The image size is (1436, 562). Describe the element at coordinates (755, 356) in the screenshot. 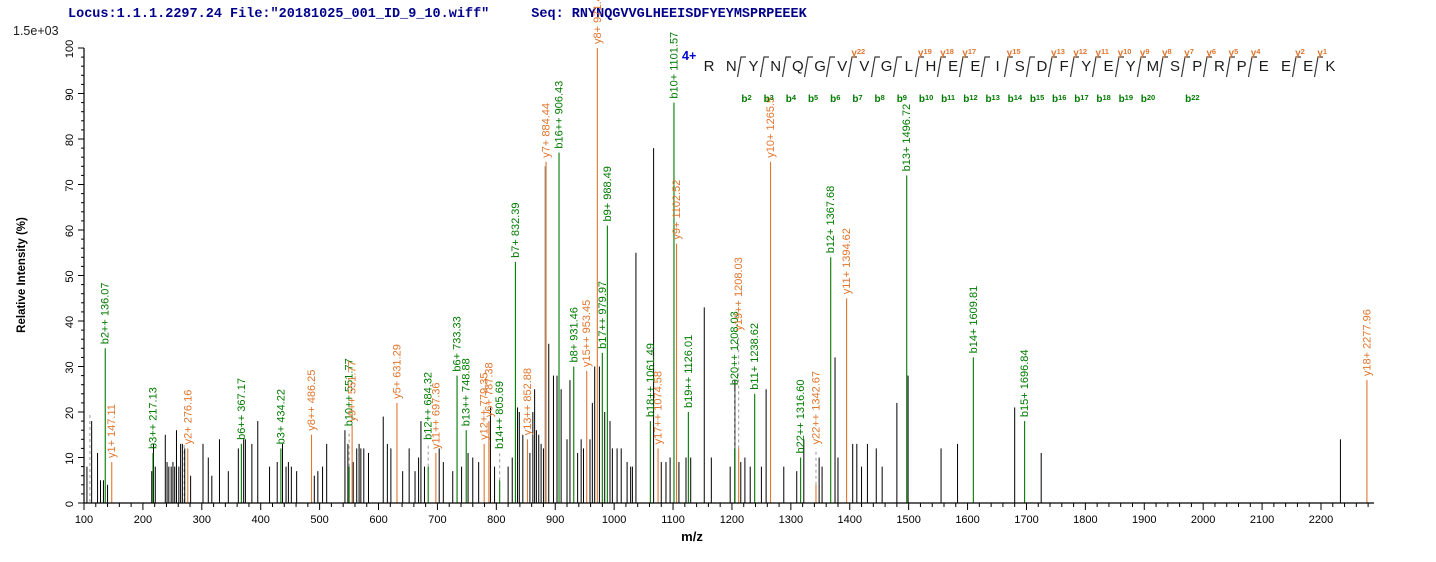

I see `b-ion-label: b11+ 1238.62` at that location.